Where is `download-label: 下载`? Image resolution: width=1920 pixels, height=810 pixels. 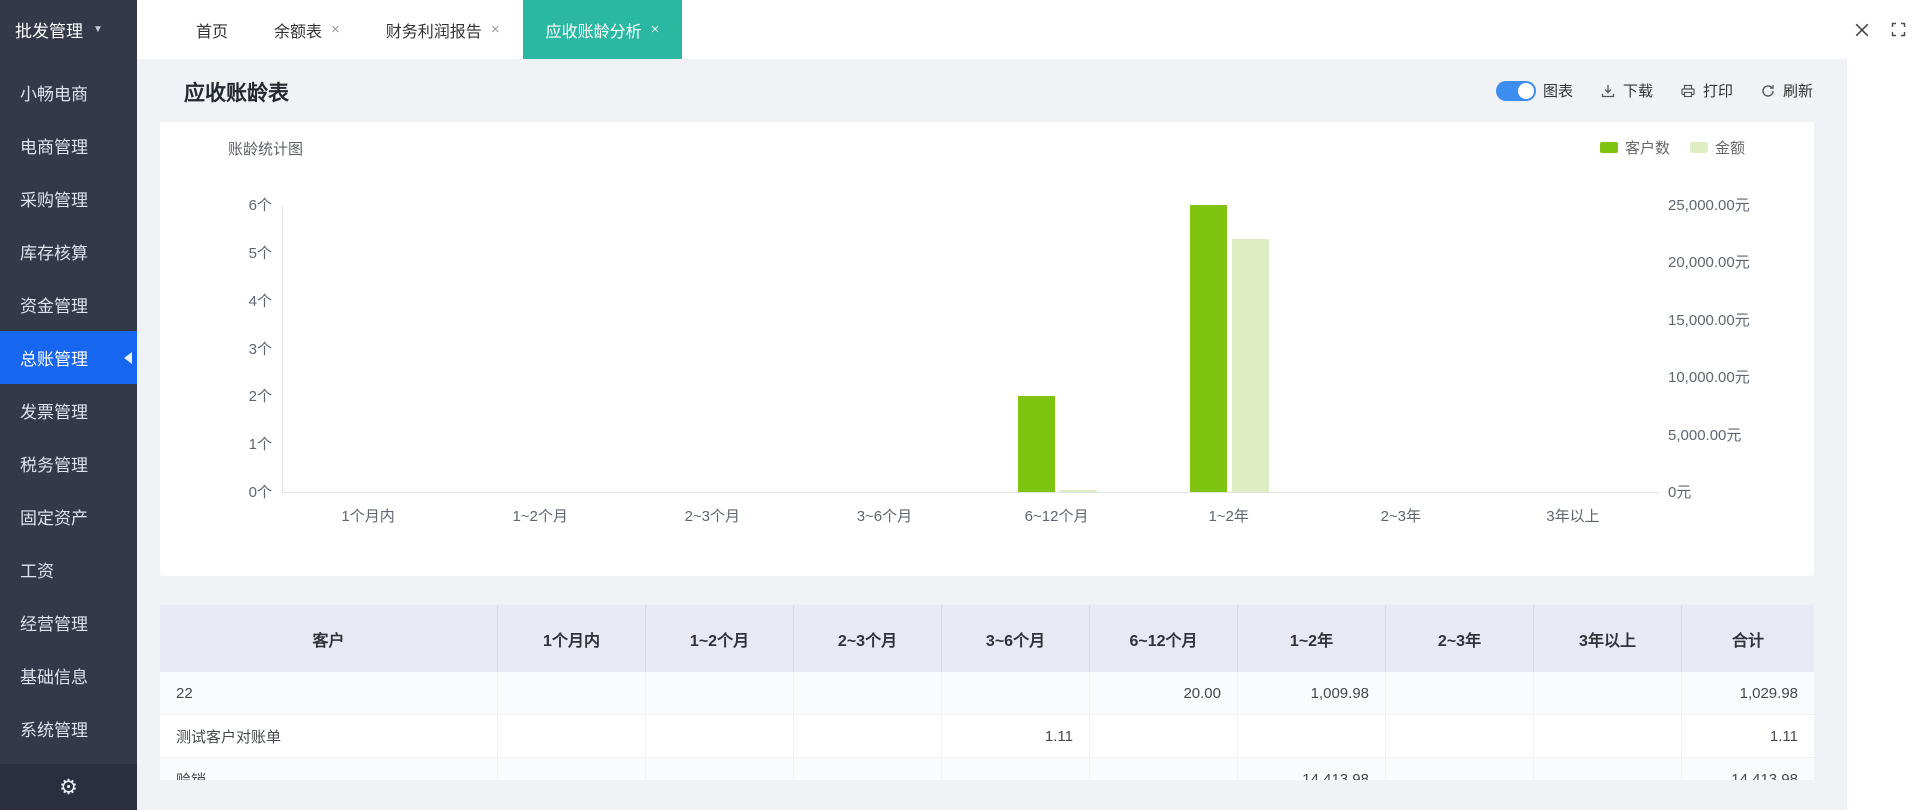 download-label: 下载 is located at coordinates (1637, 91).